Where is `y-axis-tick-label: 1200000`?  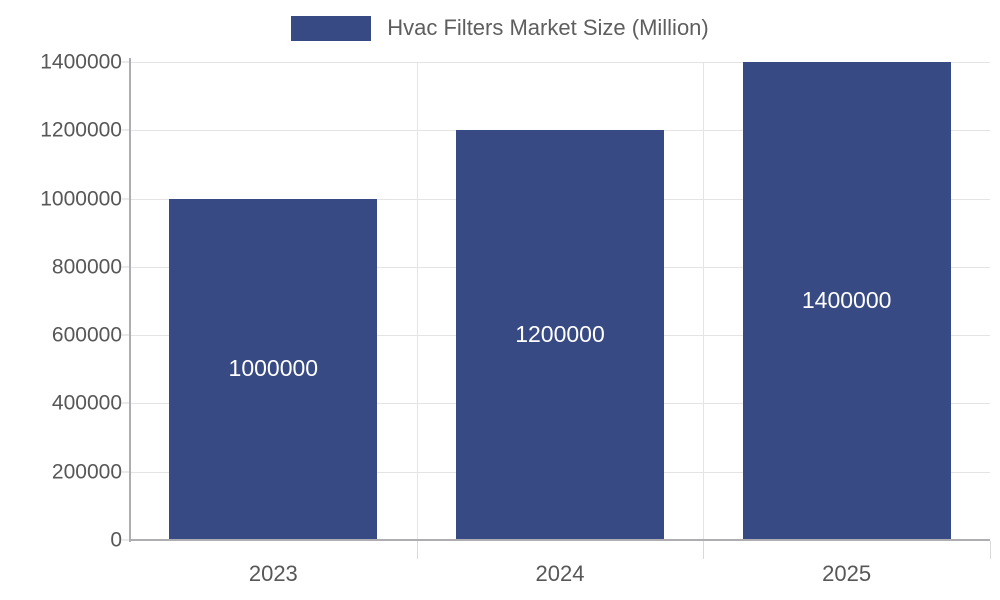 y-axis-tick-label: 1200000 is located at coordinates (81, 130).